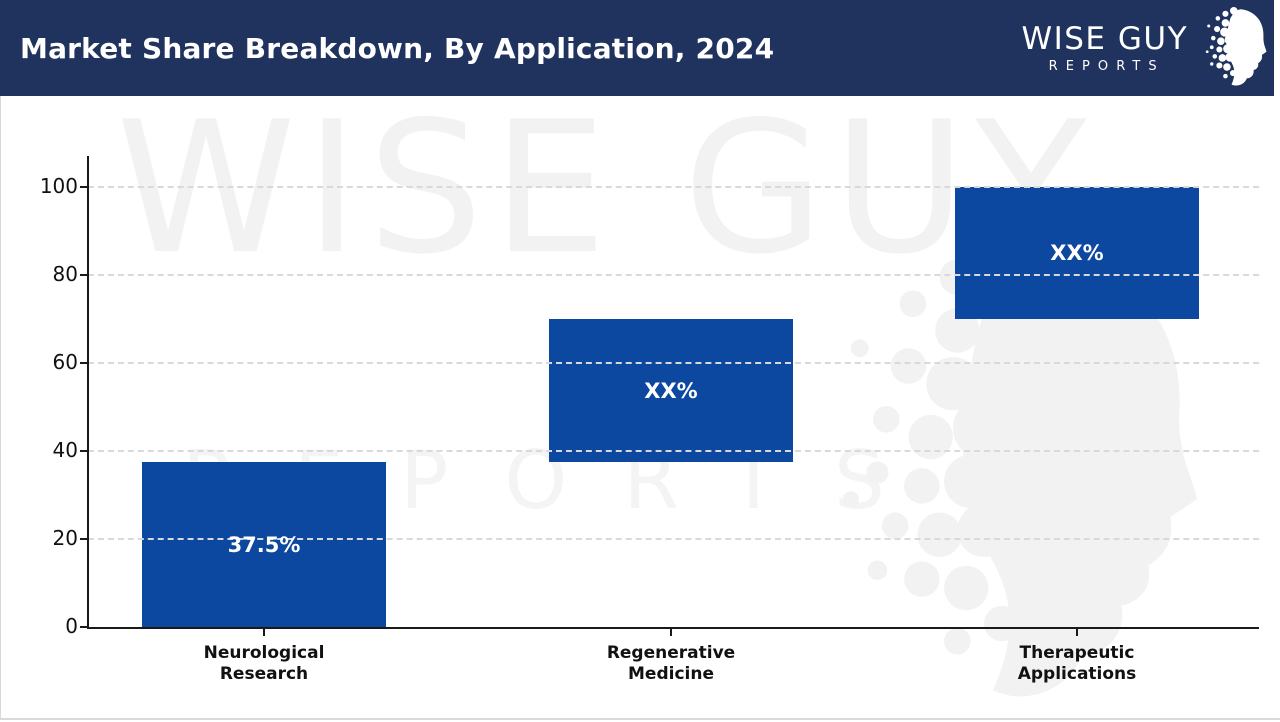 The height and width of the screenshot is (722, 1280). What do you see at coordinates (1104, 38) in the screenshot?
I see `logo-wordmark: WISE GUY` at bounding box center [1104, 38].